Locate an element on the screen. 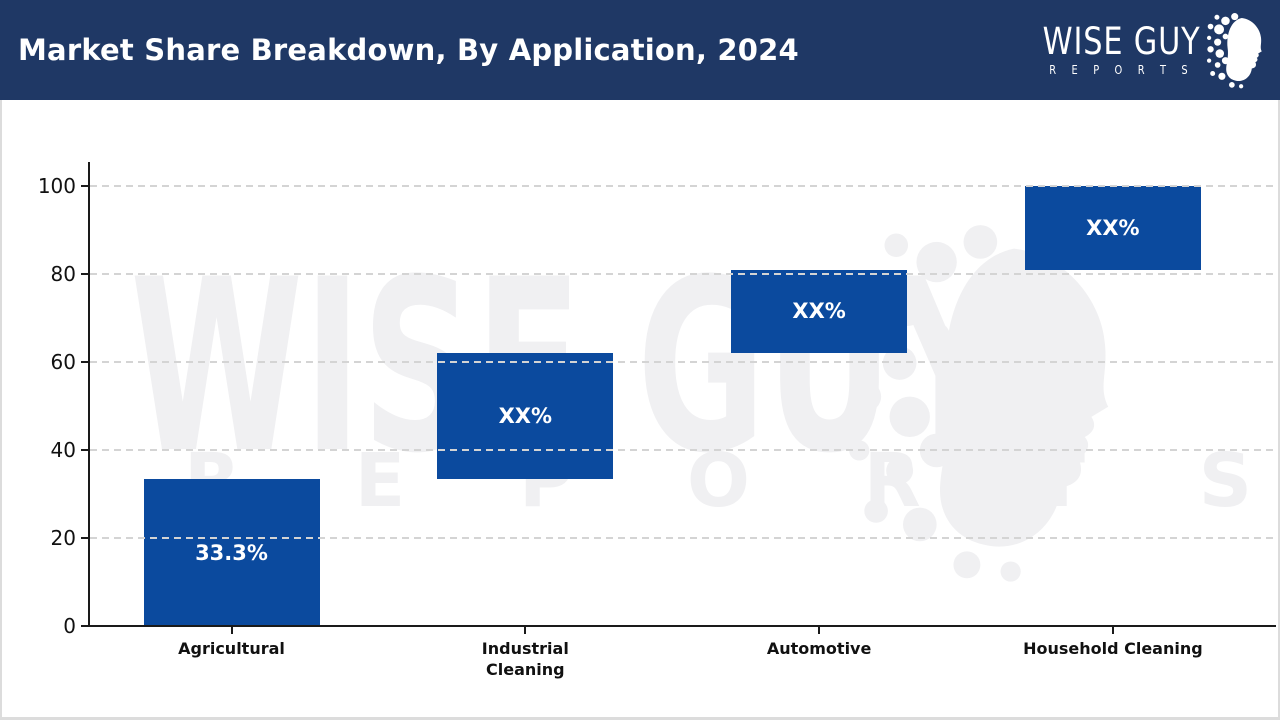 The height and width of the screenshot is (720, 1280). bar-automotive: XX% is located at coordinates (819, 311).